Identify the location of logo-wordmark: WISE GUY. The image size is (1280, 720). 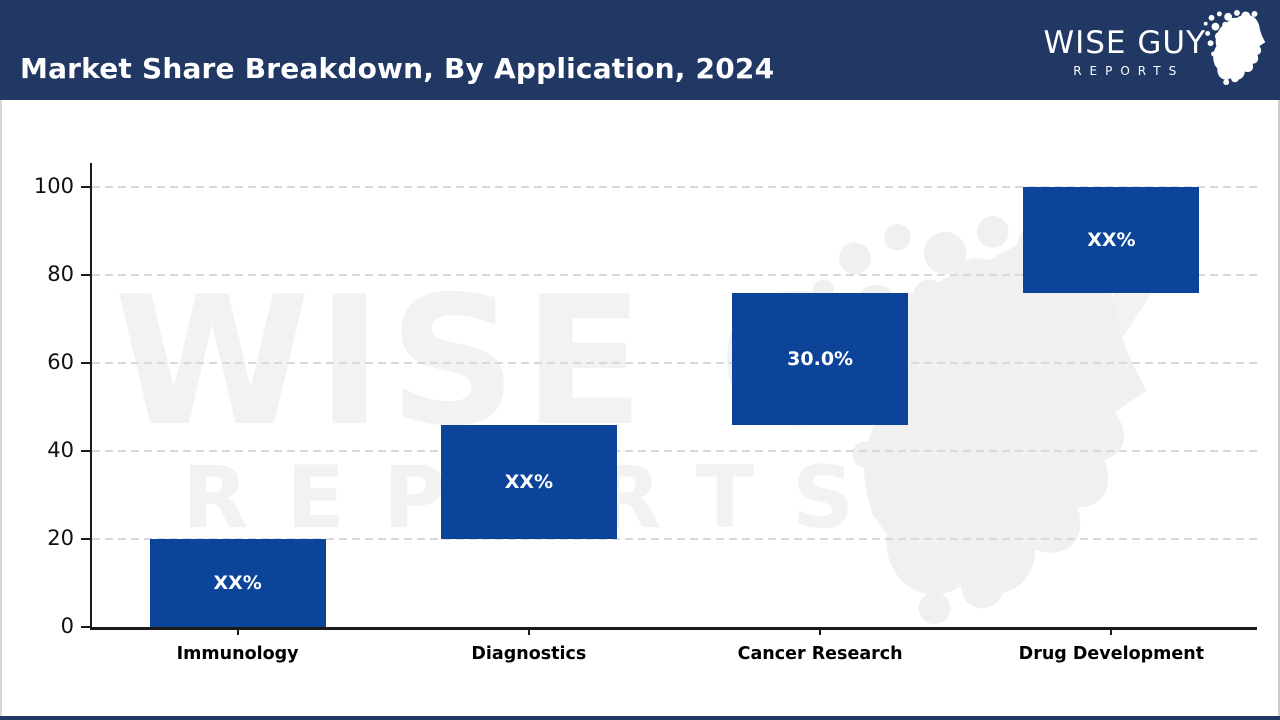
(1124, 42).